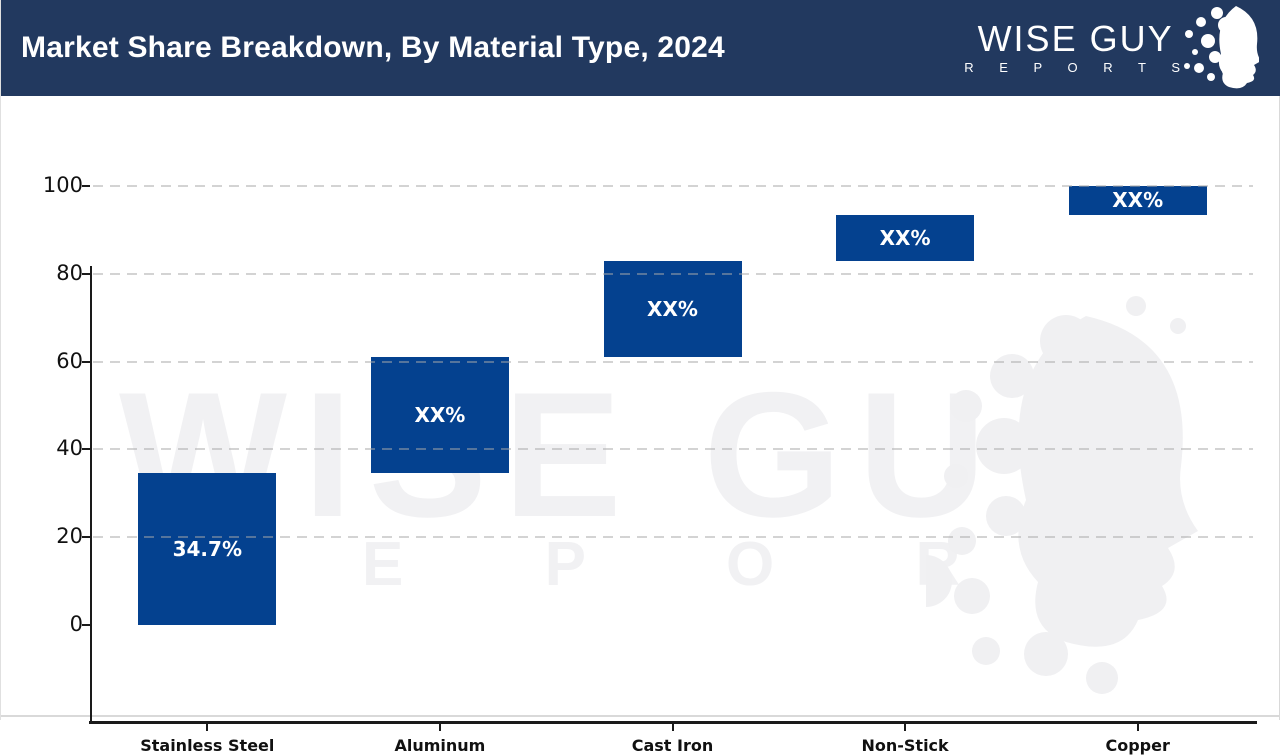 This screenshot has width=1280, height=755. Describe the element at coordinates (69, 360) in the screenshot. I see `y-tick-label: 60` at that location.